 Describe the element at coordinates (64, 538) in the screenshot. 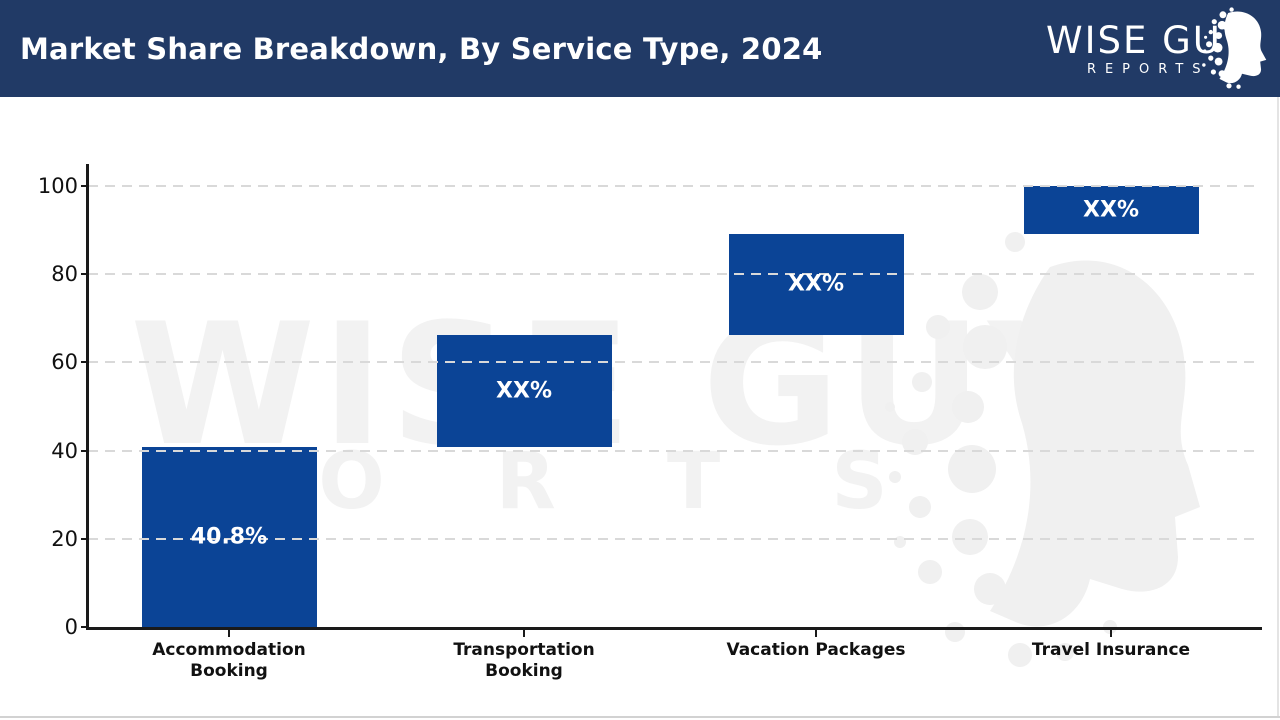

I see `y-axis-tick-label: 20` at that location.